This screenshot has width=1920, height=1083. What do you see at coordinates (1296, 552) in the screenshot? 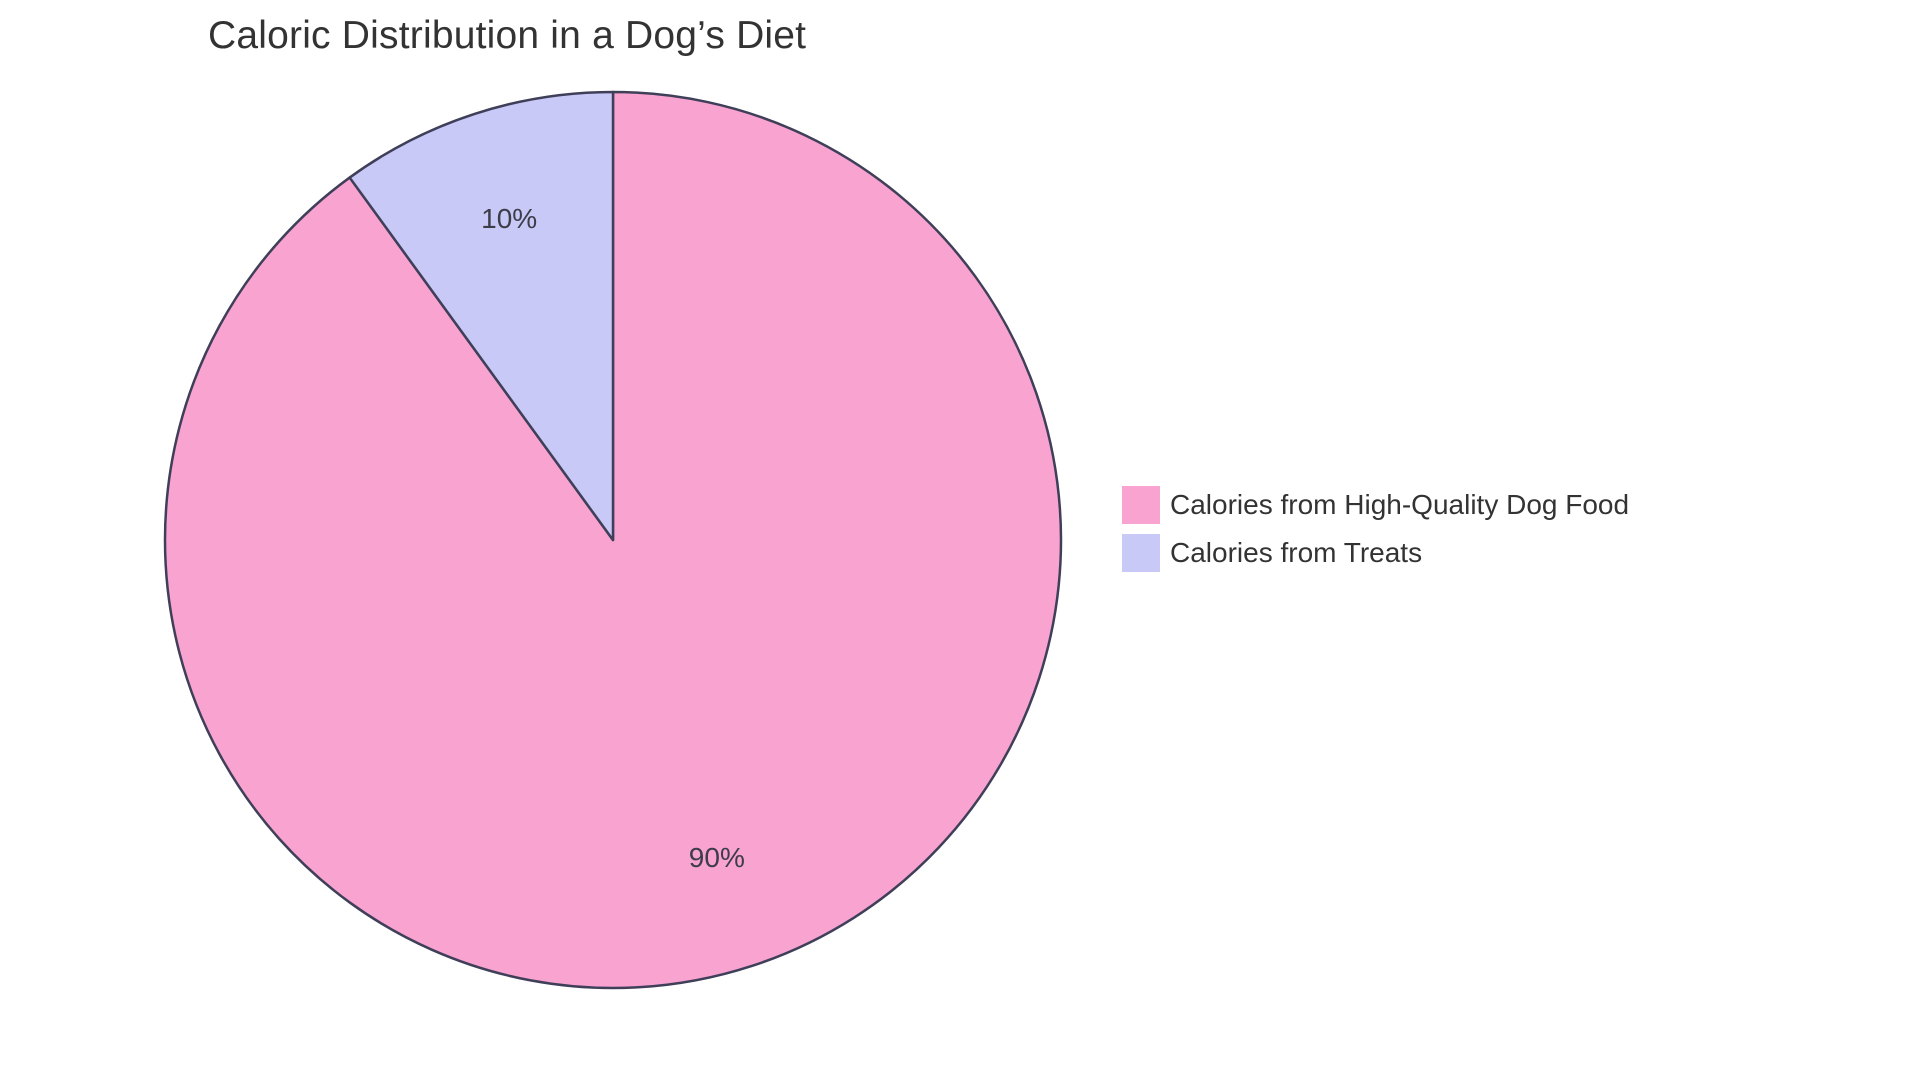
I see `legend-label-treats: Calories from Treats` at bounding box center [1296, 552].